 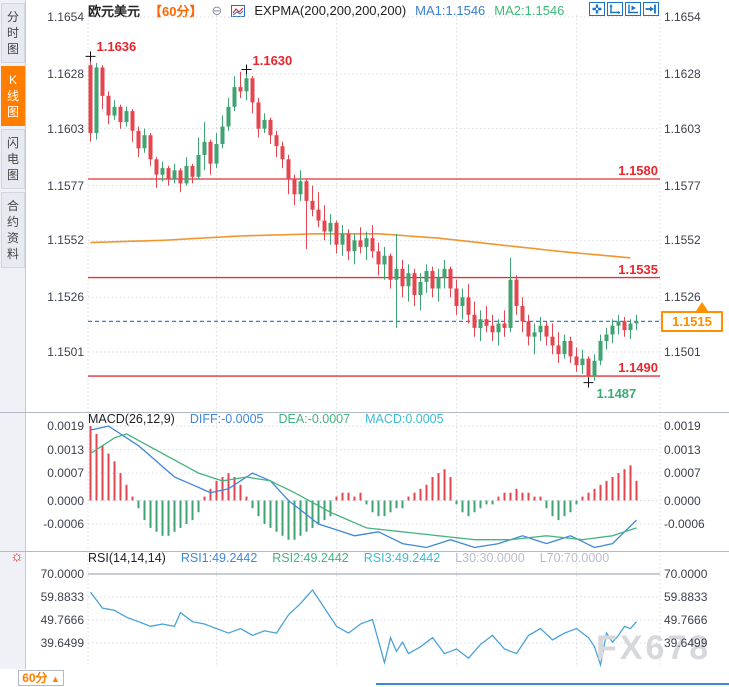 I want to click on auto-scroll-icon, so click(x=633, y=9).